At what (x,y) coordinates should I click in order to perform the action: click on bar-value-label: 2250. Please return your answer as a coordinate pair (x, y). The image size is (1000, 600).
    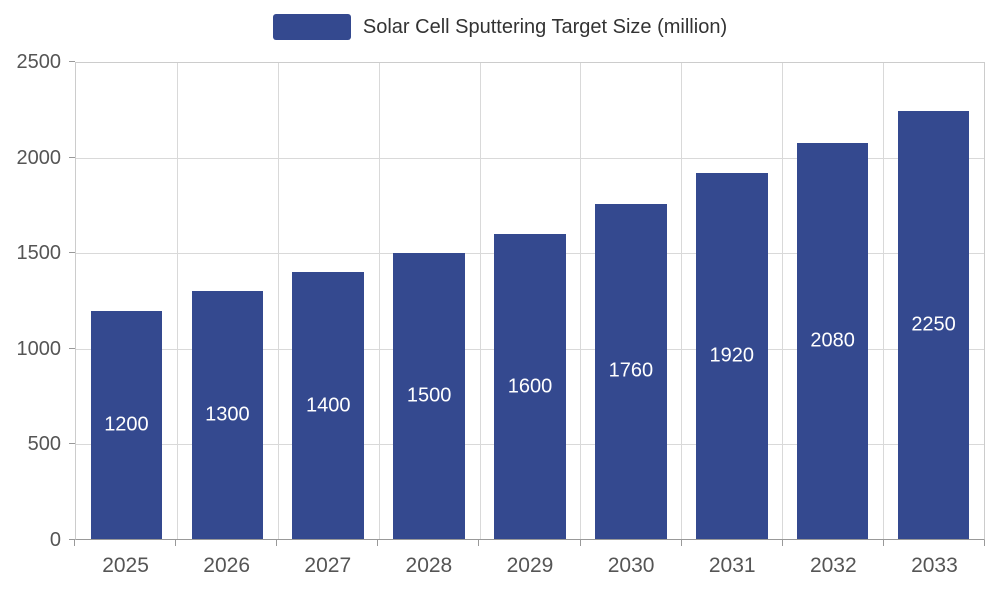
    Looking at the image, I should click on (933, 324).